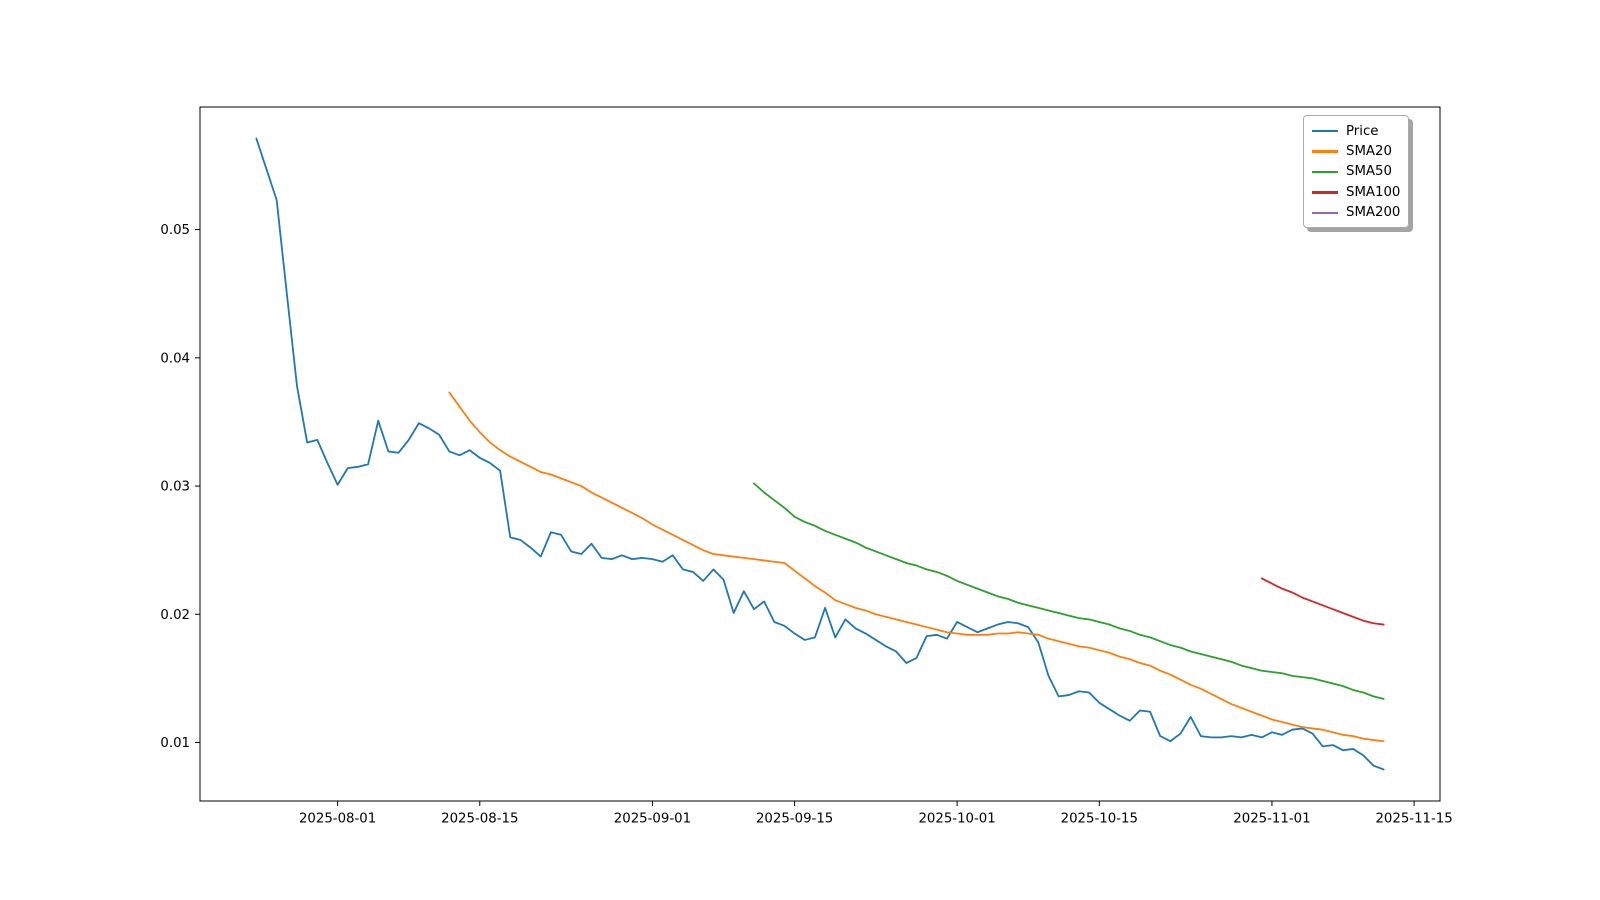 The image size is (1600, 900). Describe the element at coordinates (1362, 131) in the screenshot. I see `legend-label: Price` at that location.